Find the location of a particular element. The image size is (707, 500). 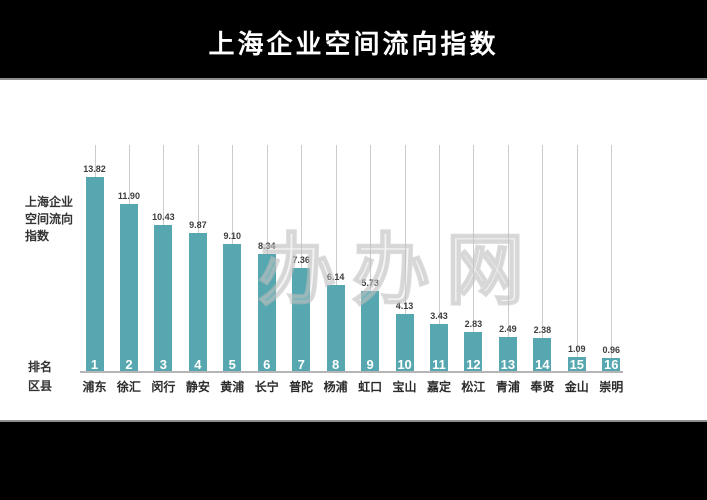

bar-rank-label: 10 is located at coordinates (404, 364).